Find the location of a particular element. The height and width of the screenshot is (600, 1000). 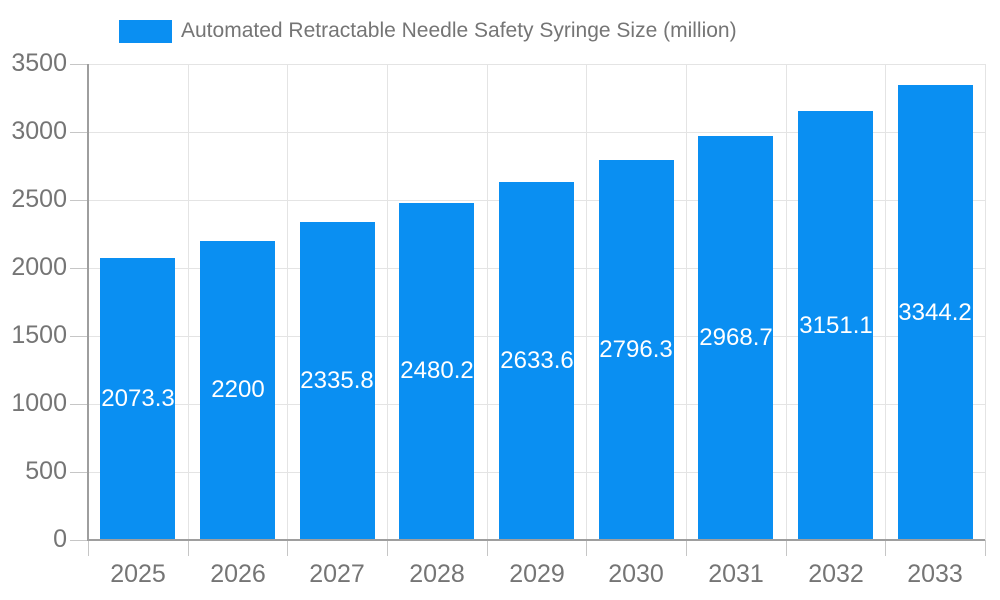

y-axis-label: 0 is located at coordinates (60, 539).